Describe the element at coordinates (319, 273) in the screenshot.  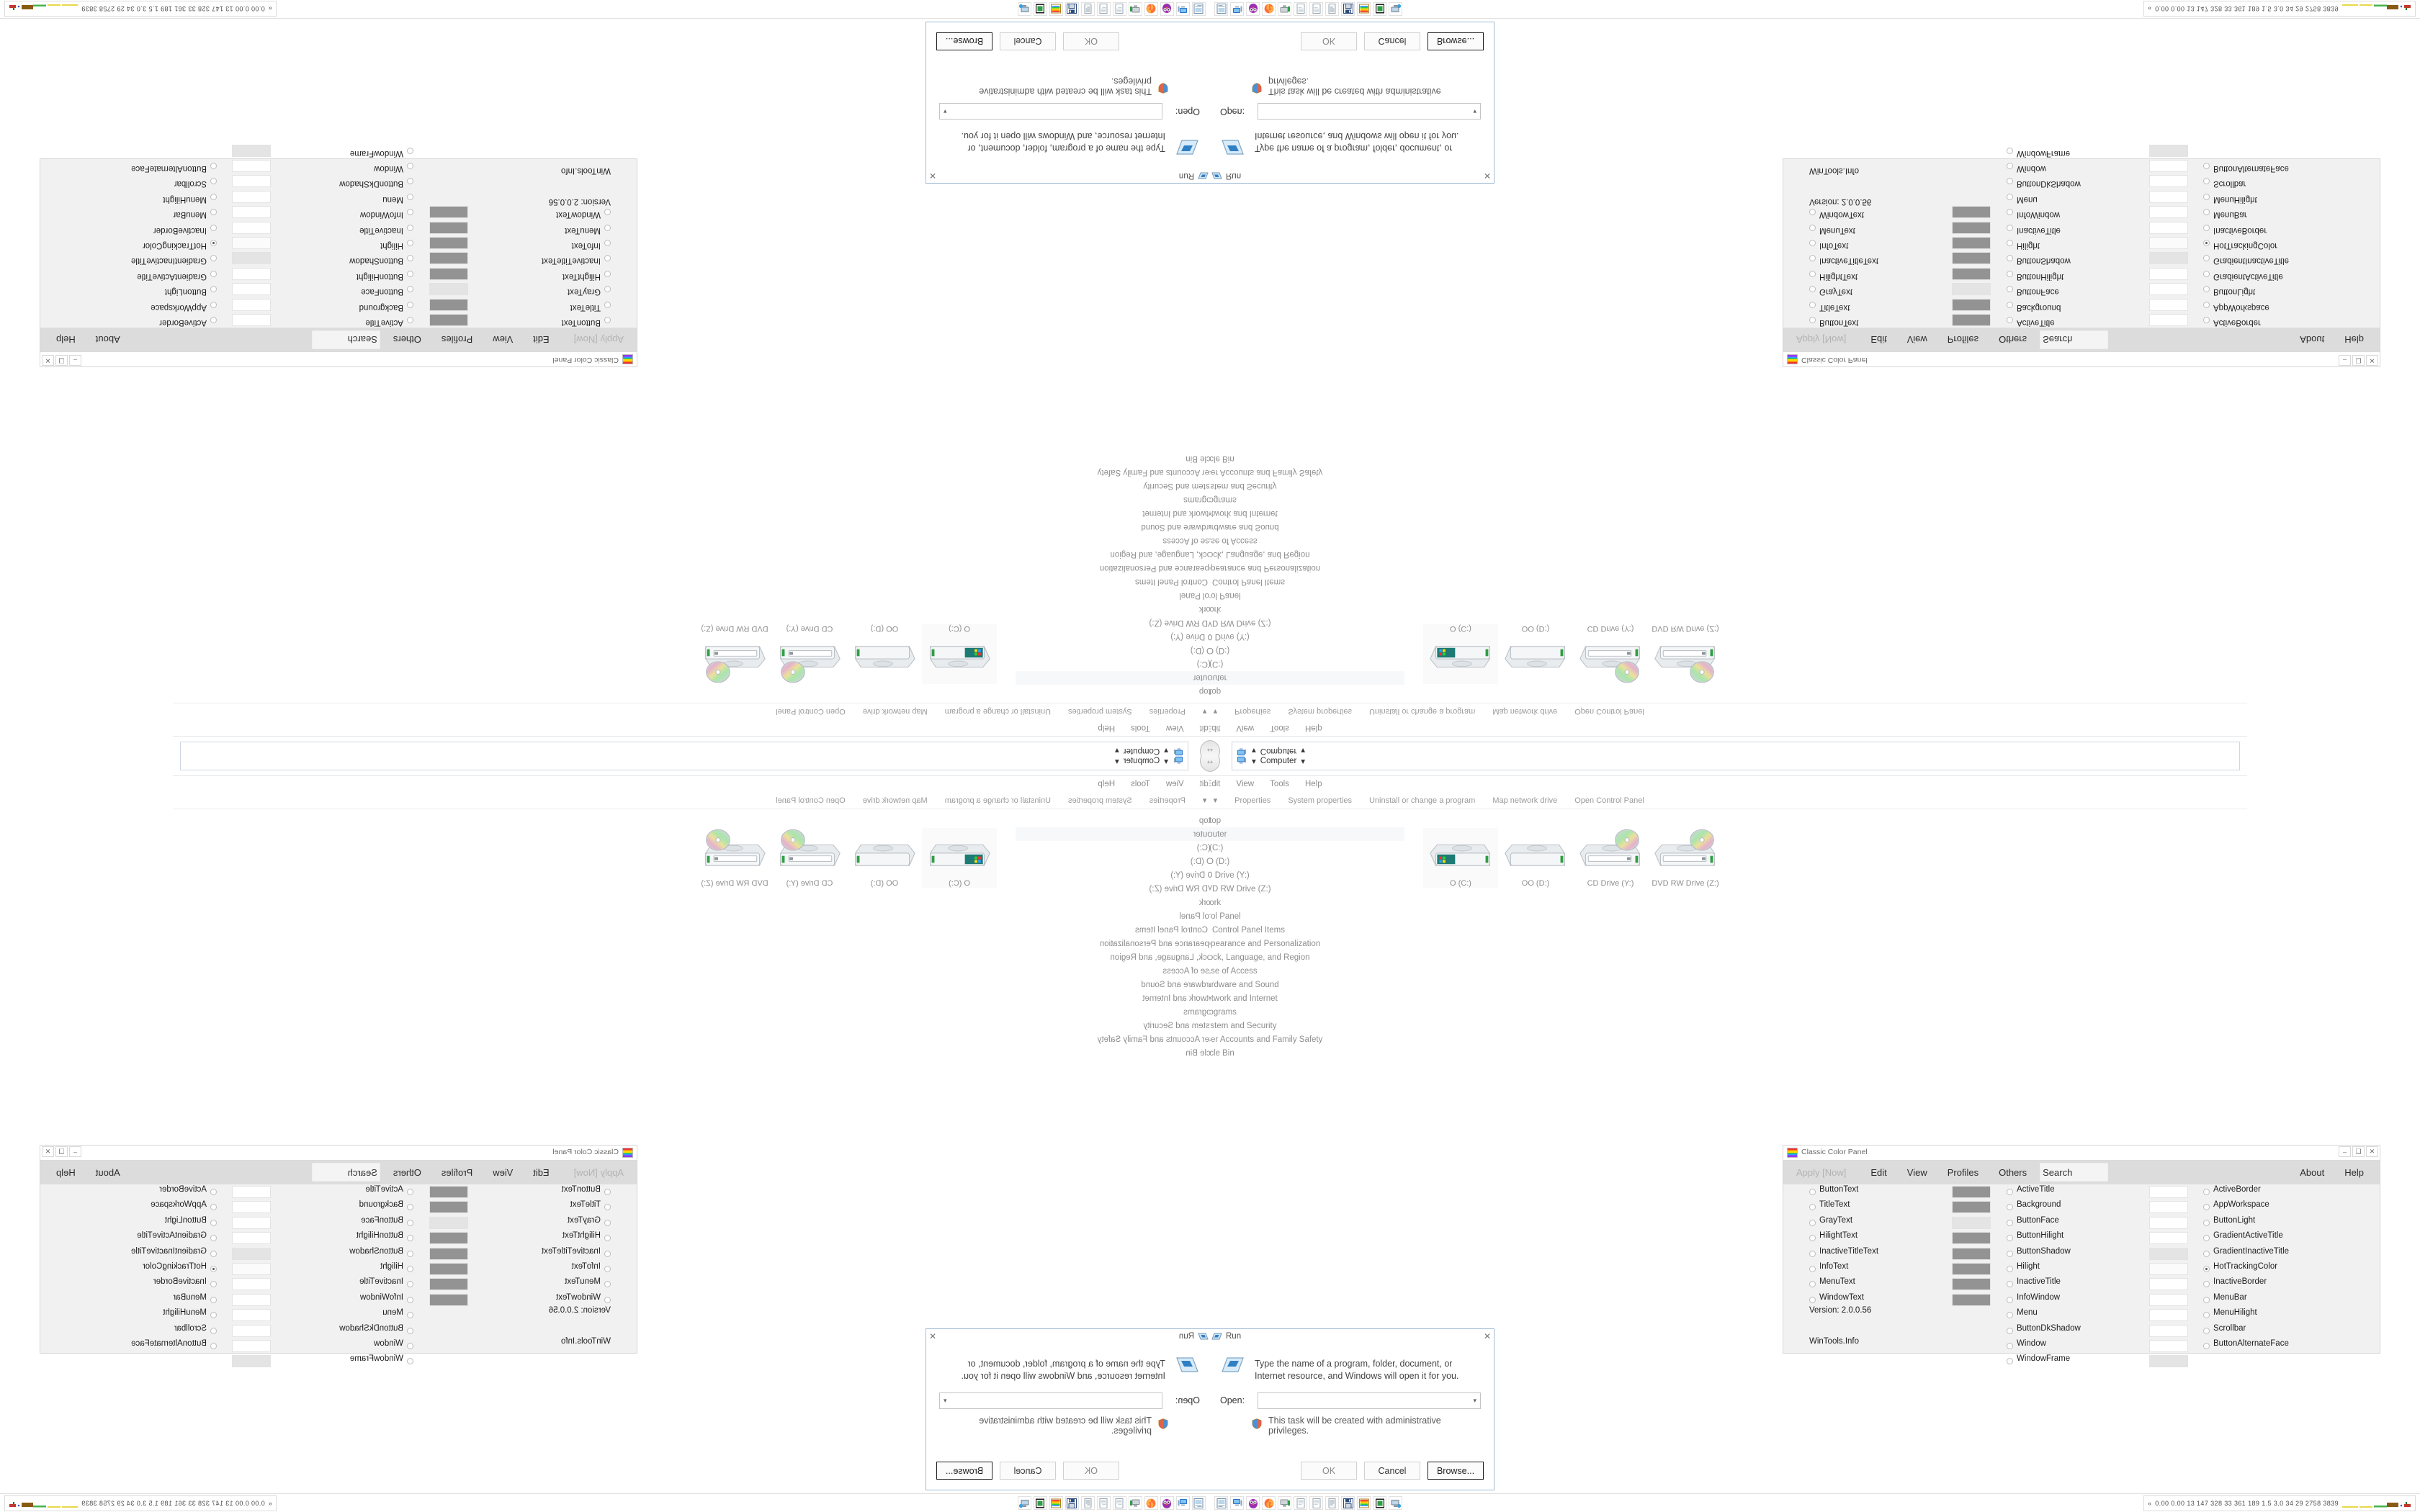
I see `color-setting-row: ButtonHilight` at that location.